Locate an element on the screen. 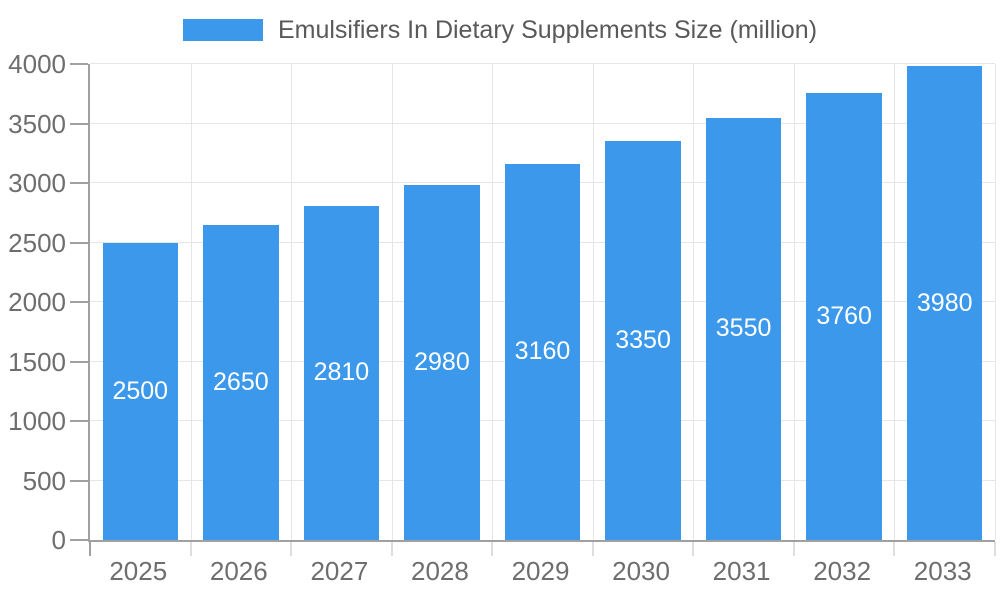 The image size is (1000, 600). bar-2033: 3980 is located at coordinates (945, 303).